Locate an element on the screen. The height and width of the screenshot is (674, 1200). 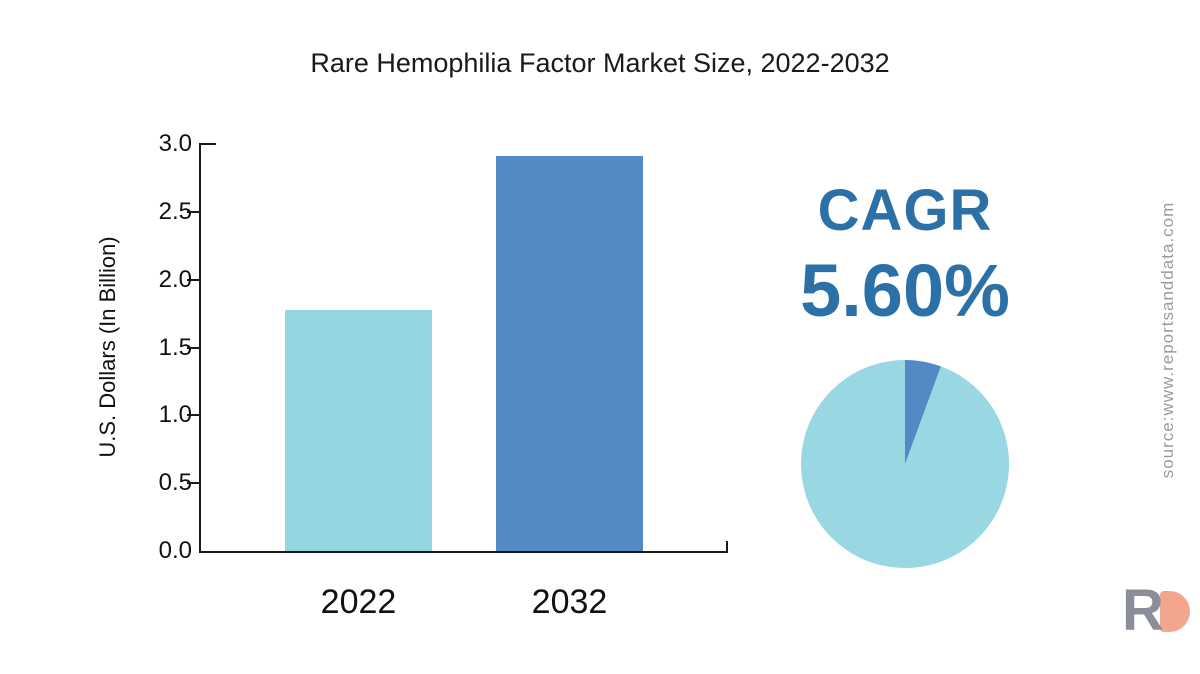
y-tick-label: 1.5 is located at coordinates (175, 347).